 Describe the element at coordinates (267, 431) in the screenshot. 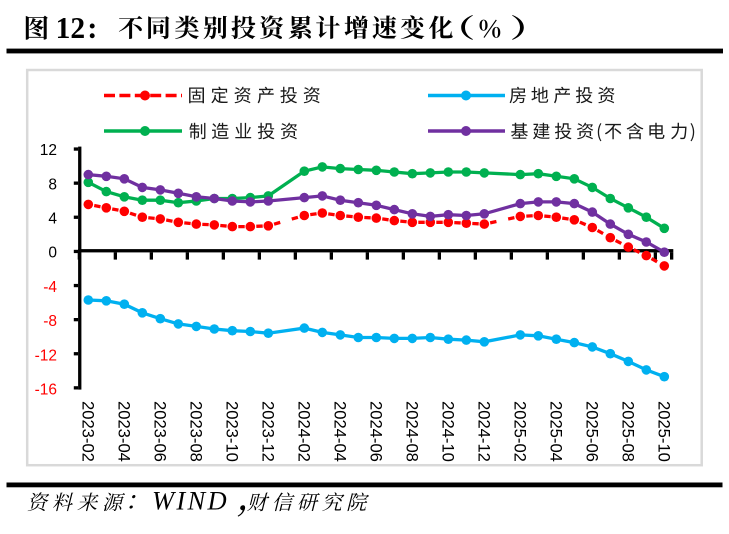

I see `svg-text: 2023-12` at that location.